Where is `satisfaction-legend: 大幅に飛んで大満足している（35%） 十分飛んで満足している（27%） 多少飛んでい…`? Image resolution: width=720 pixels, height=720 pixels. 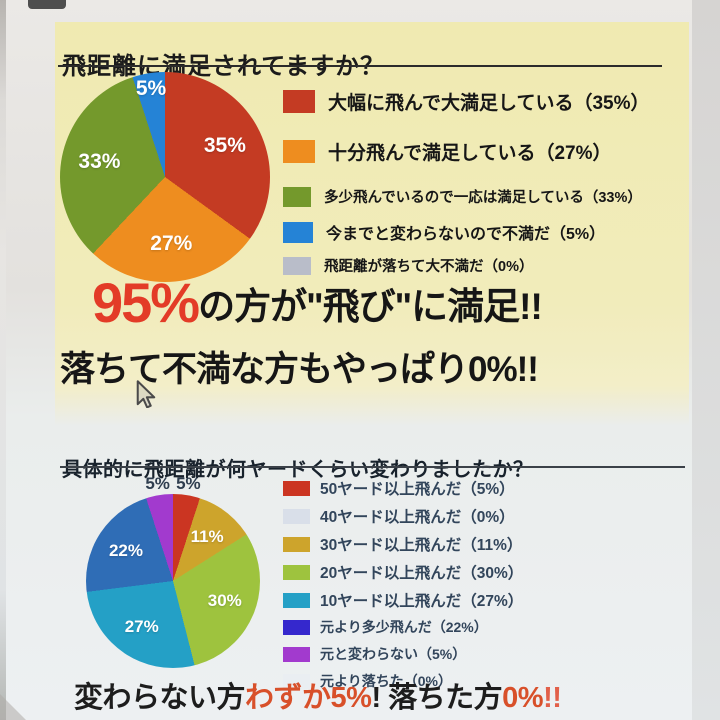 satisfaction-legend: 大幅に飛んで大満足している（35%） 十分飛んで満足している（27%） 多少飛んでい… is located at coordinates (484, 182).